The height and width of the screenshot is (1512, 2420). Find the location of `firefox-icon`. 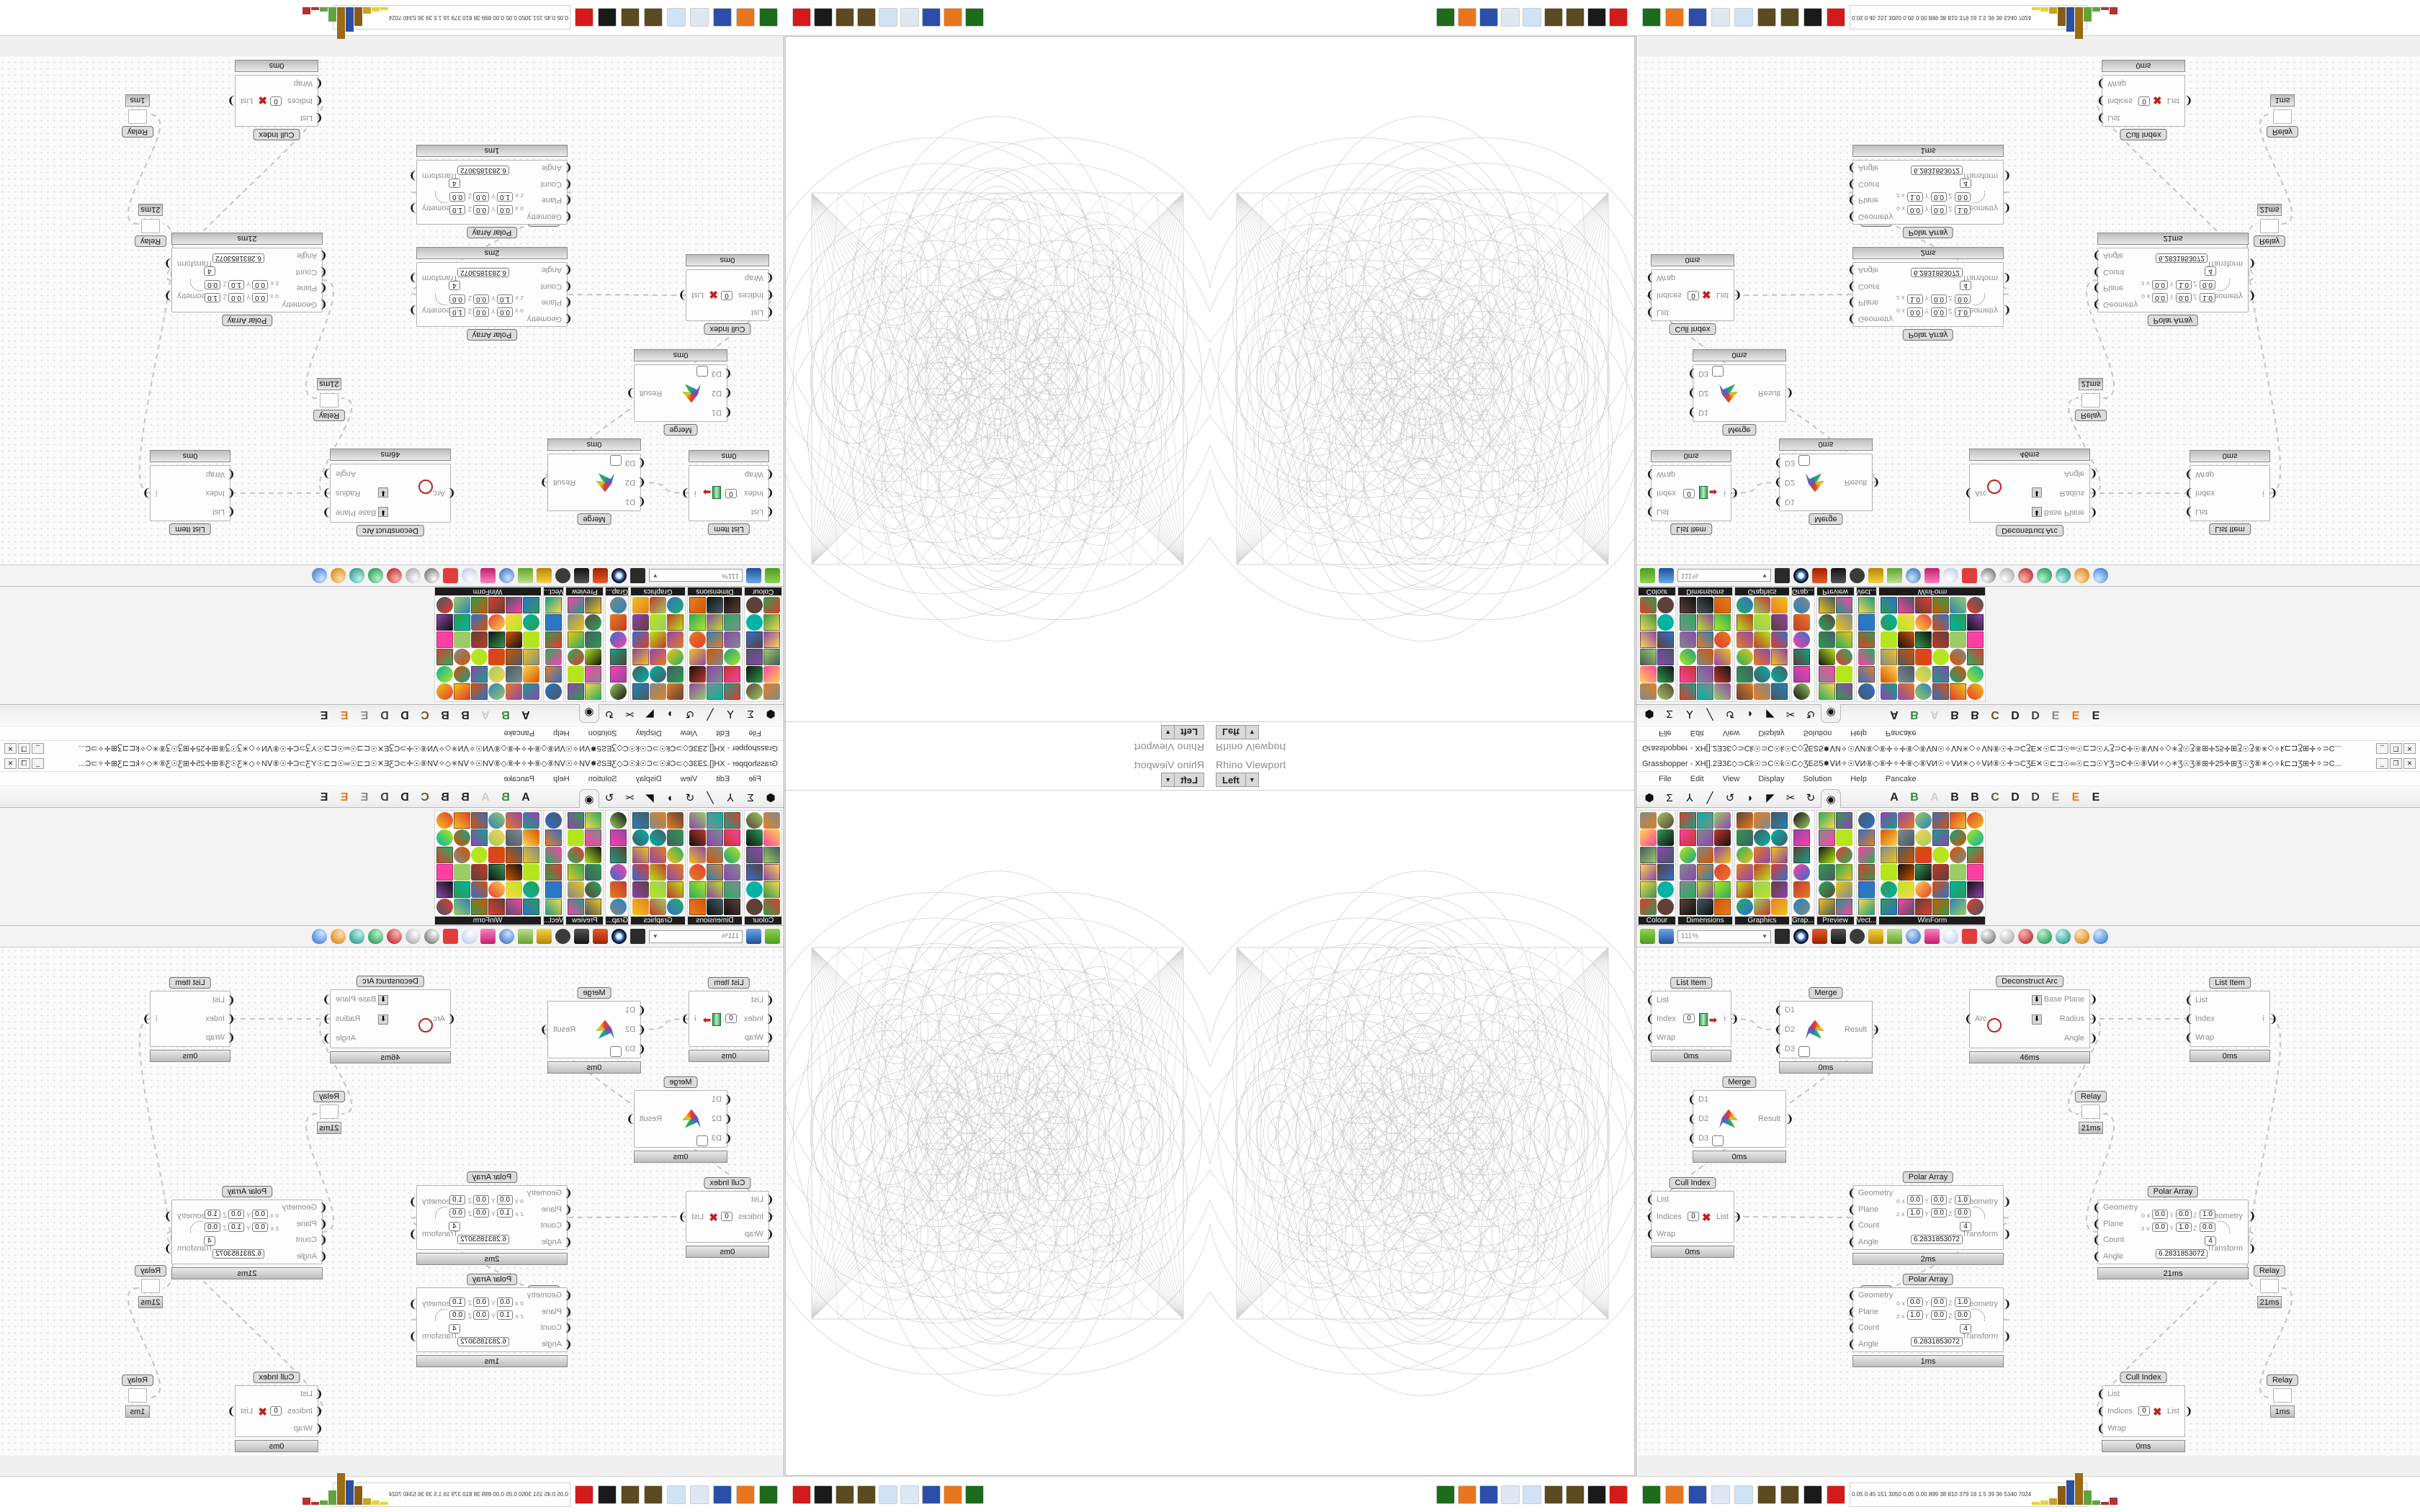

firefox-icon is located at coordinates (1467, 1494).